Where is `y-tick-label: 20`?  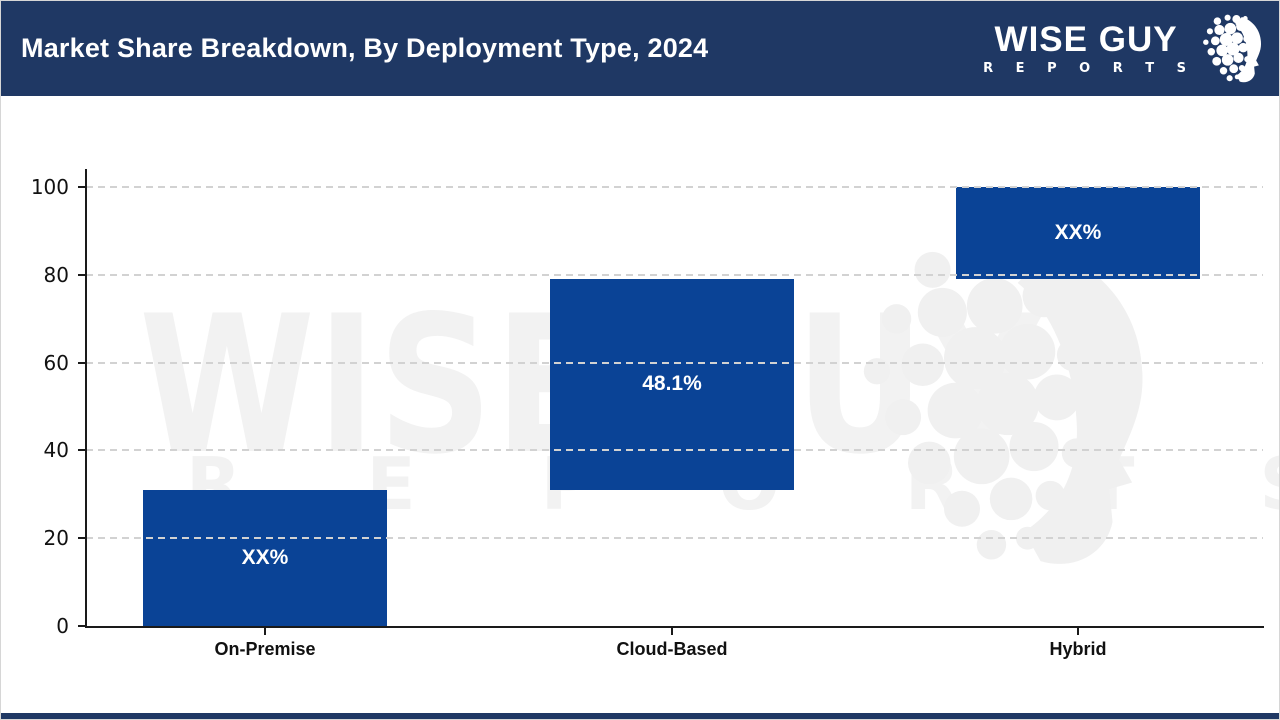 y-tick-label: 20 is located at coordinates (56, 538).